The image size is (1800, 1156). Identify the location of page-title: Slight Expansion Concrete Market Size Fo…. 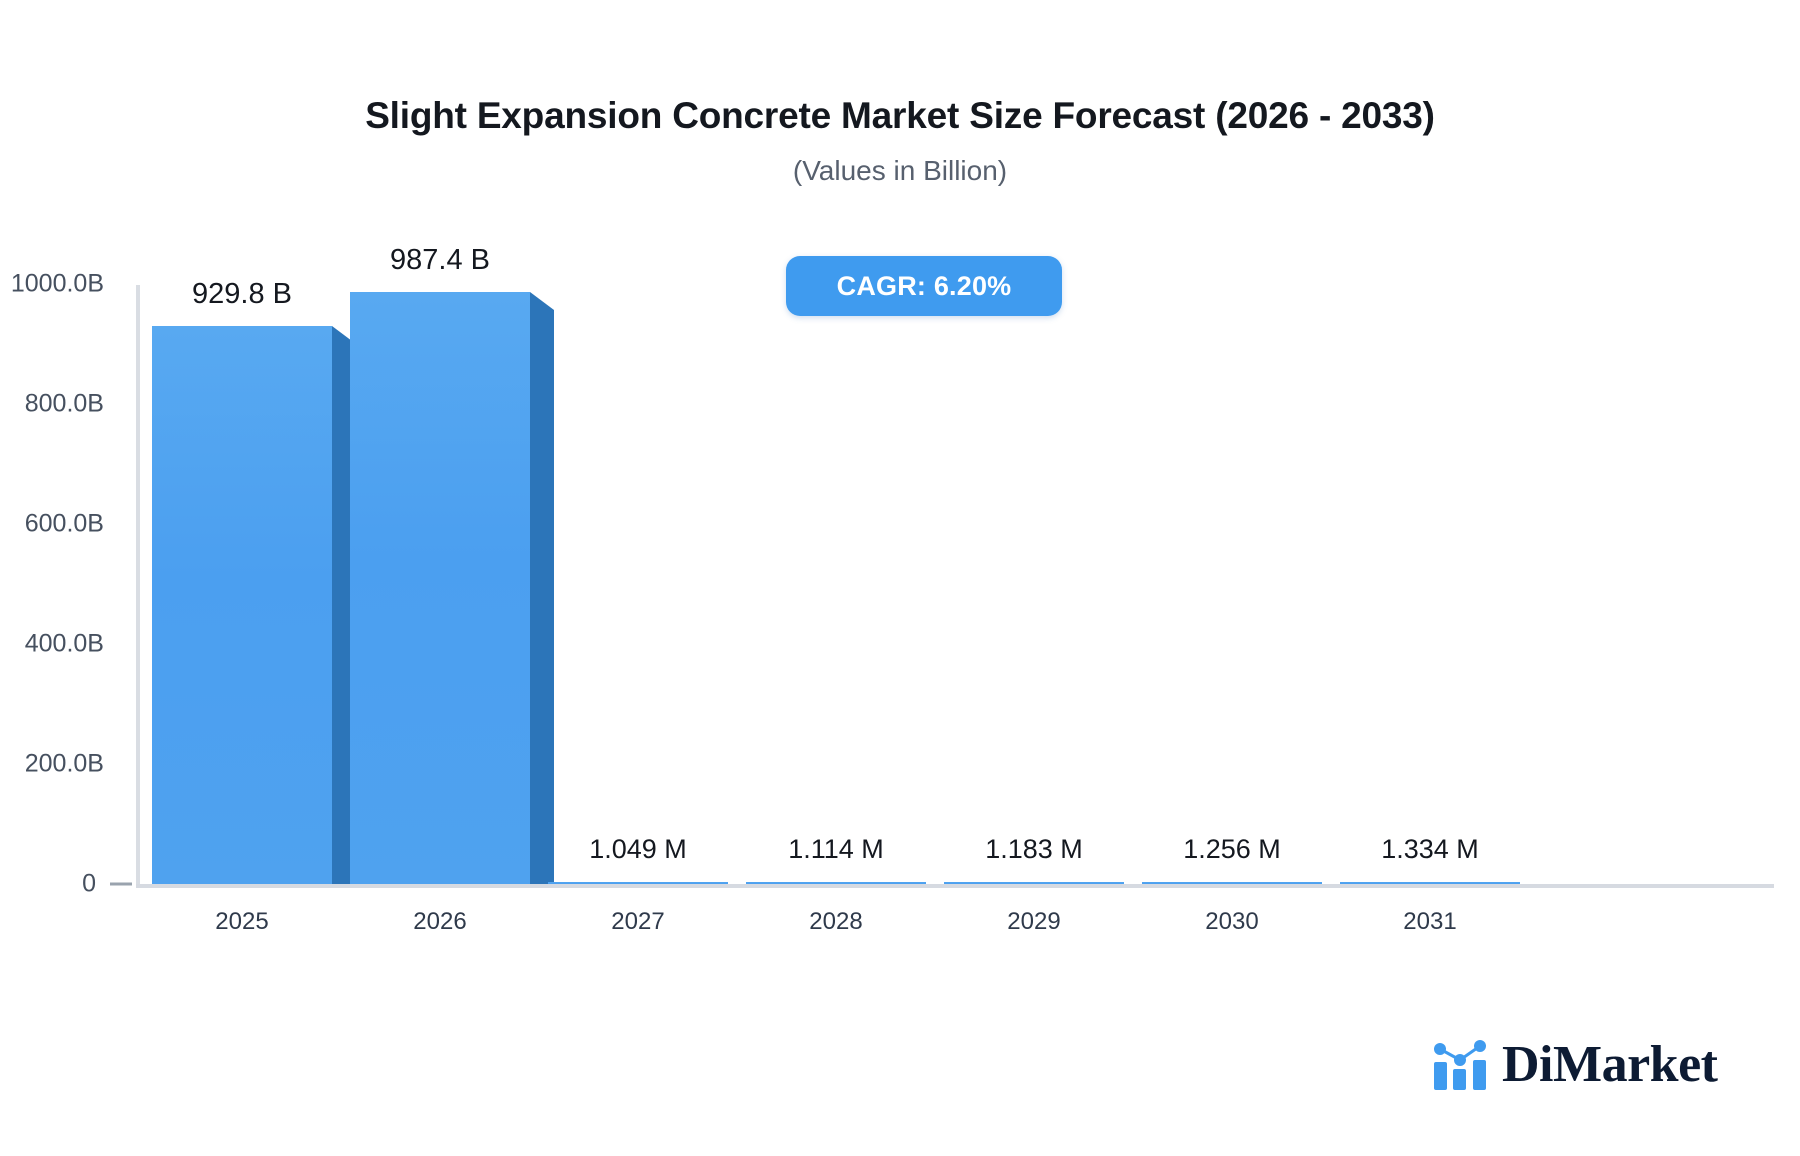
(900, 115).